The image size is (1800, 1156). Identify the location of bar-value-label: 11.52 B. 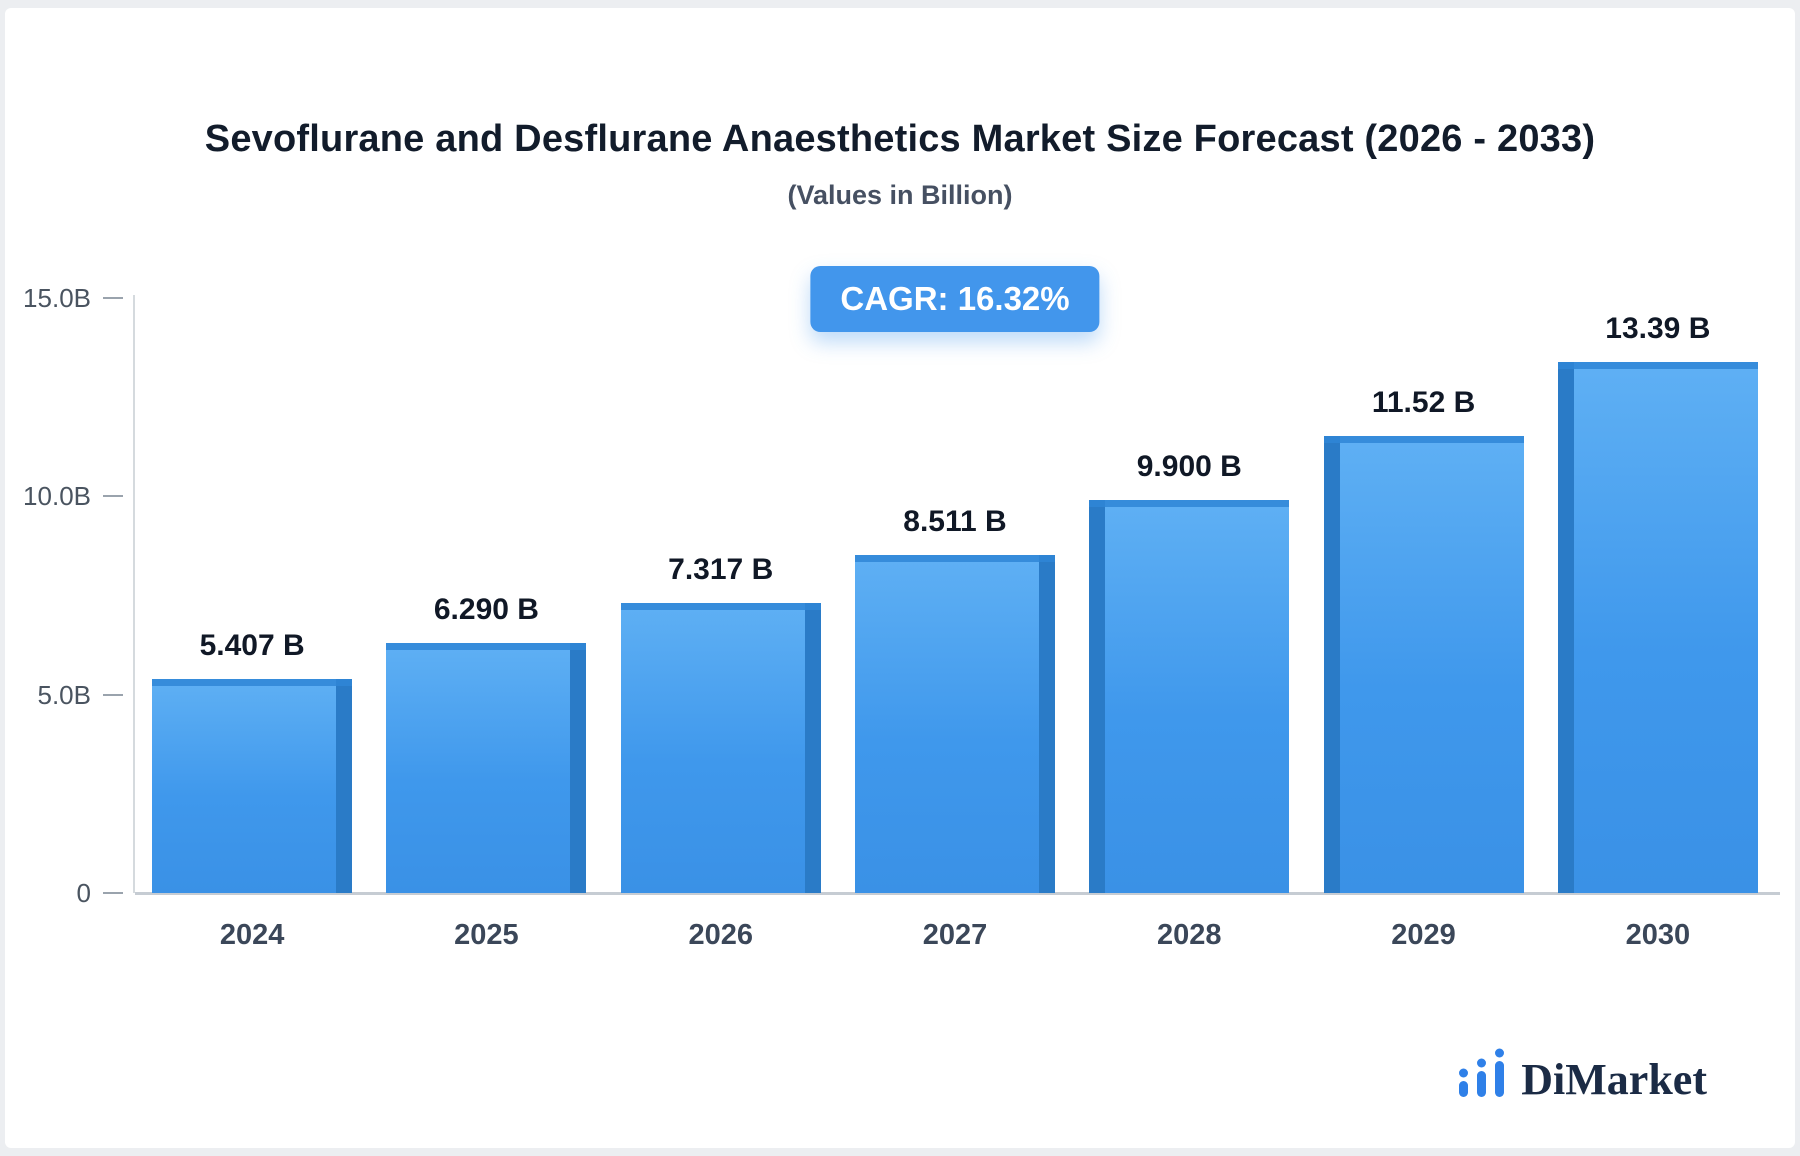
(1423, 402).